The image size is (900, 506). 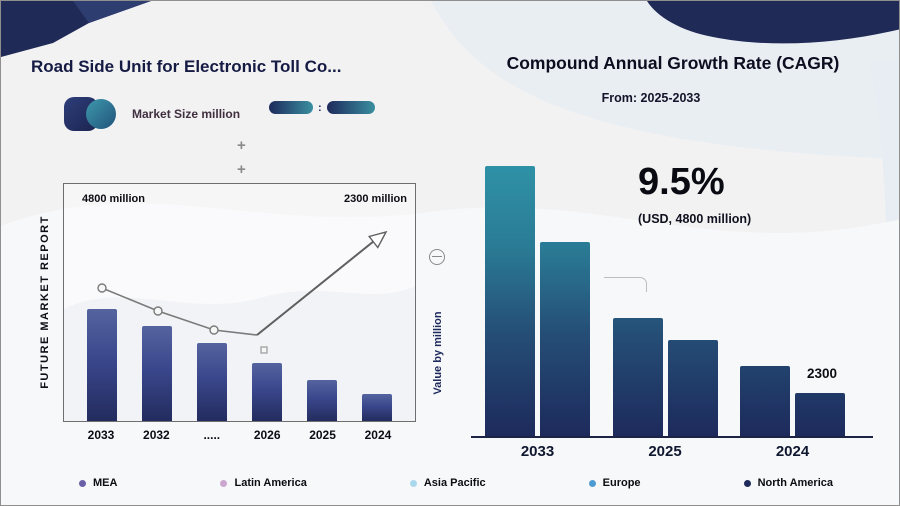 I want to click on x-label-2032: 2032, so click(x=156, y=435).